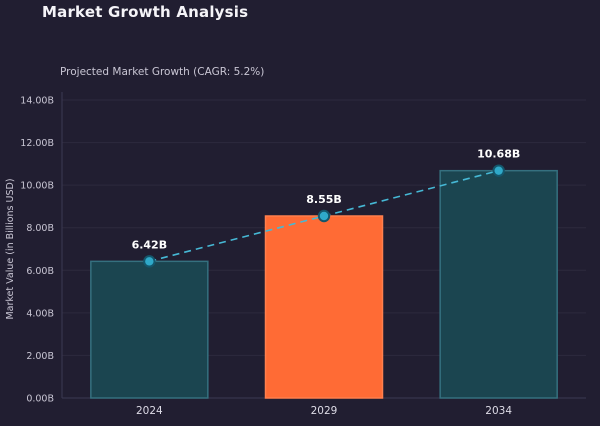  Describe the element at coordinates (145, 12) in the screenshot. I see `chart-title: Market Growth Analysis` at that location.